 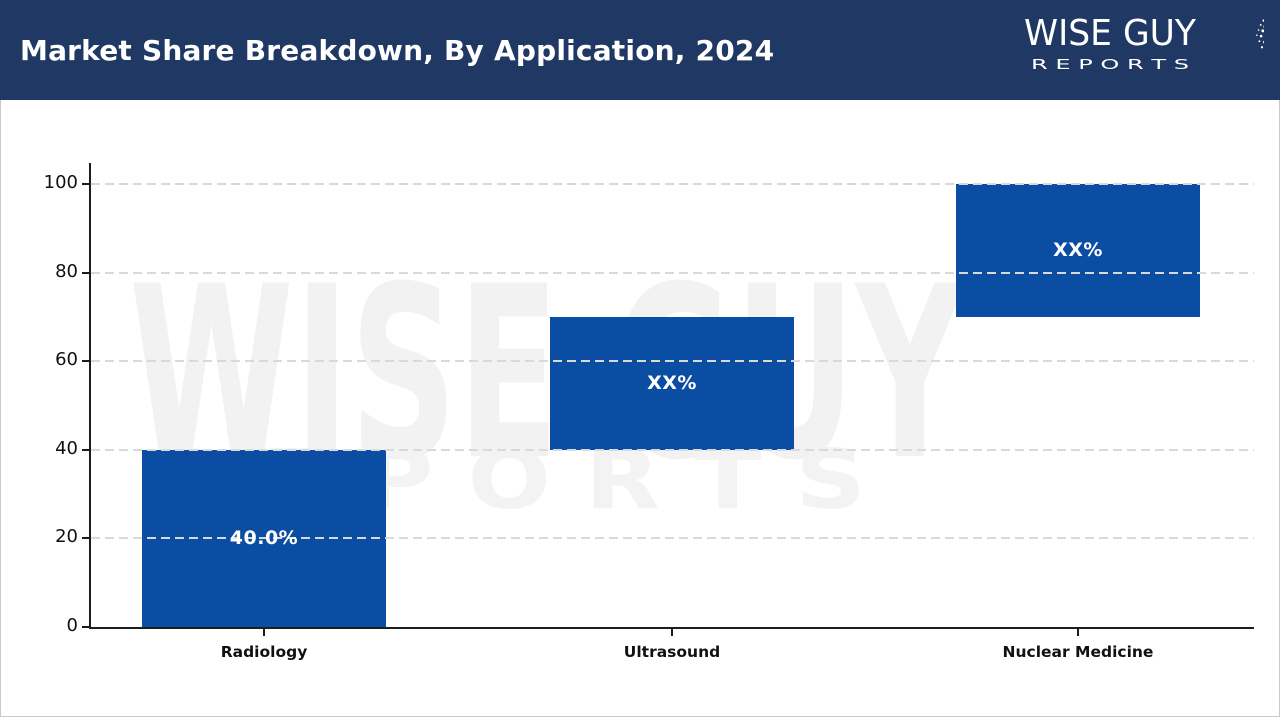 I want to click on gridline-y80, so click(x=672, y=272).